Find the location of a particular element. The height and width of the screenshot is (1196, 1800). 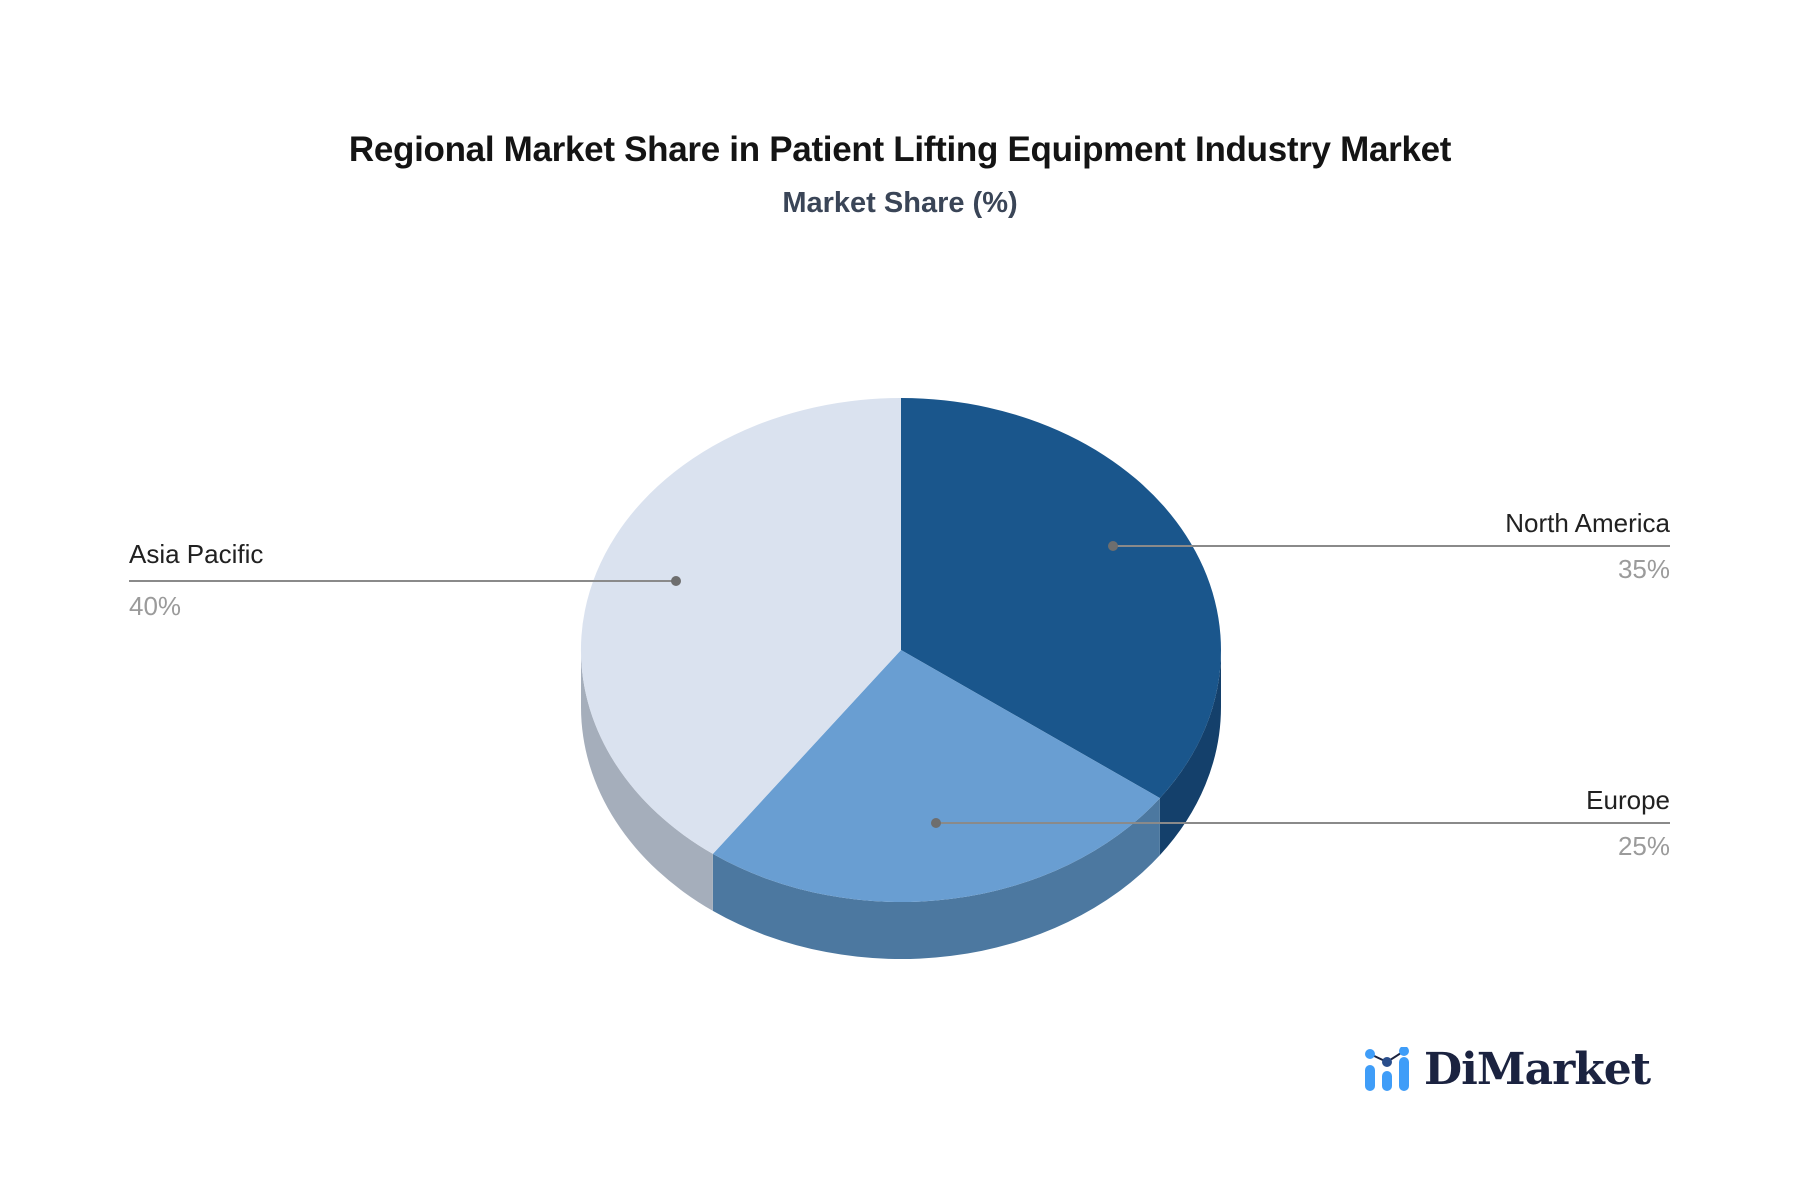

pie-slice-side-asia-pacific is located at coordinates (647, 780).